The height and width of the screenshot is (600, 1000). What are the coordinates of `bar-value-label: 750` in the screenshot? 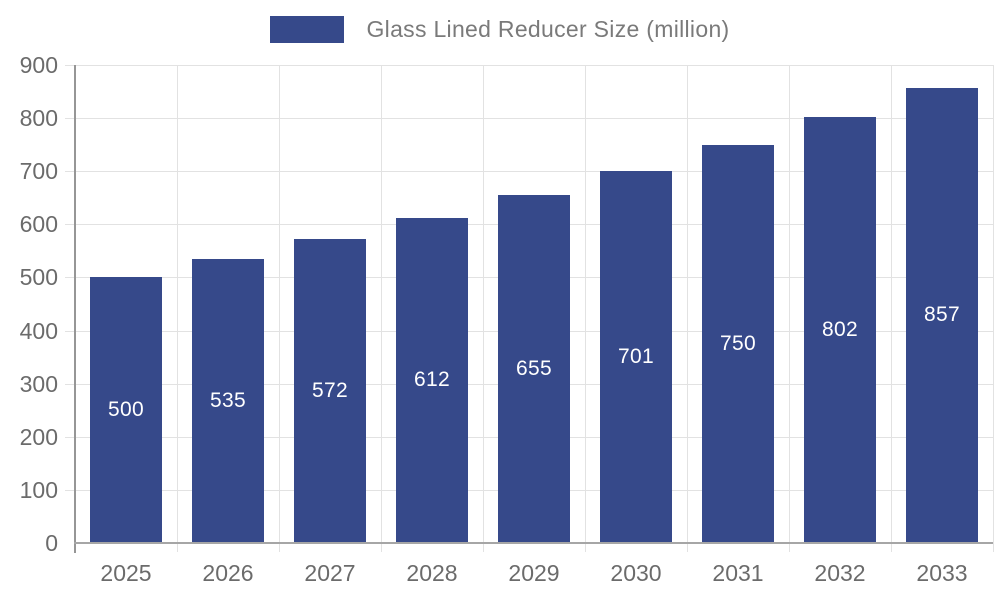 It's located at (738, 343).